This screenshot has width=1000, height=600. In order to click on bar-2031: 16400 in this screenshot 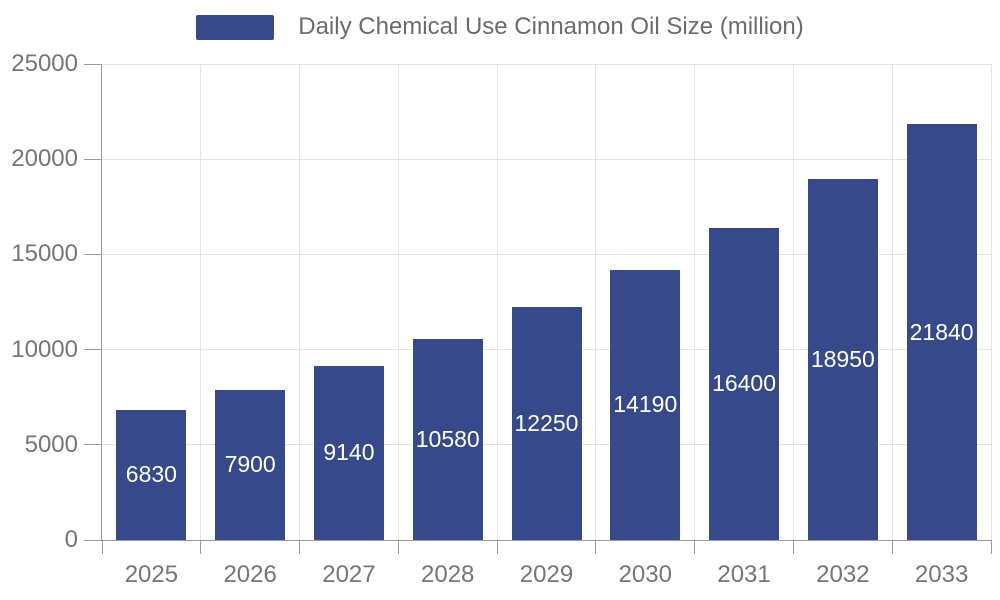, I will do `click(744, 383)`.